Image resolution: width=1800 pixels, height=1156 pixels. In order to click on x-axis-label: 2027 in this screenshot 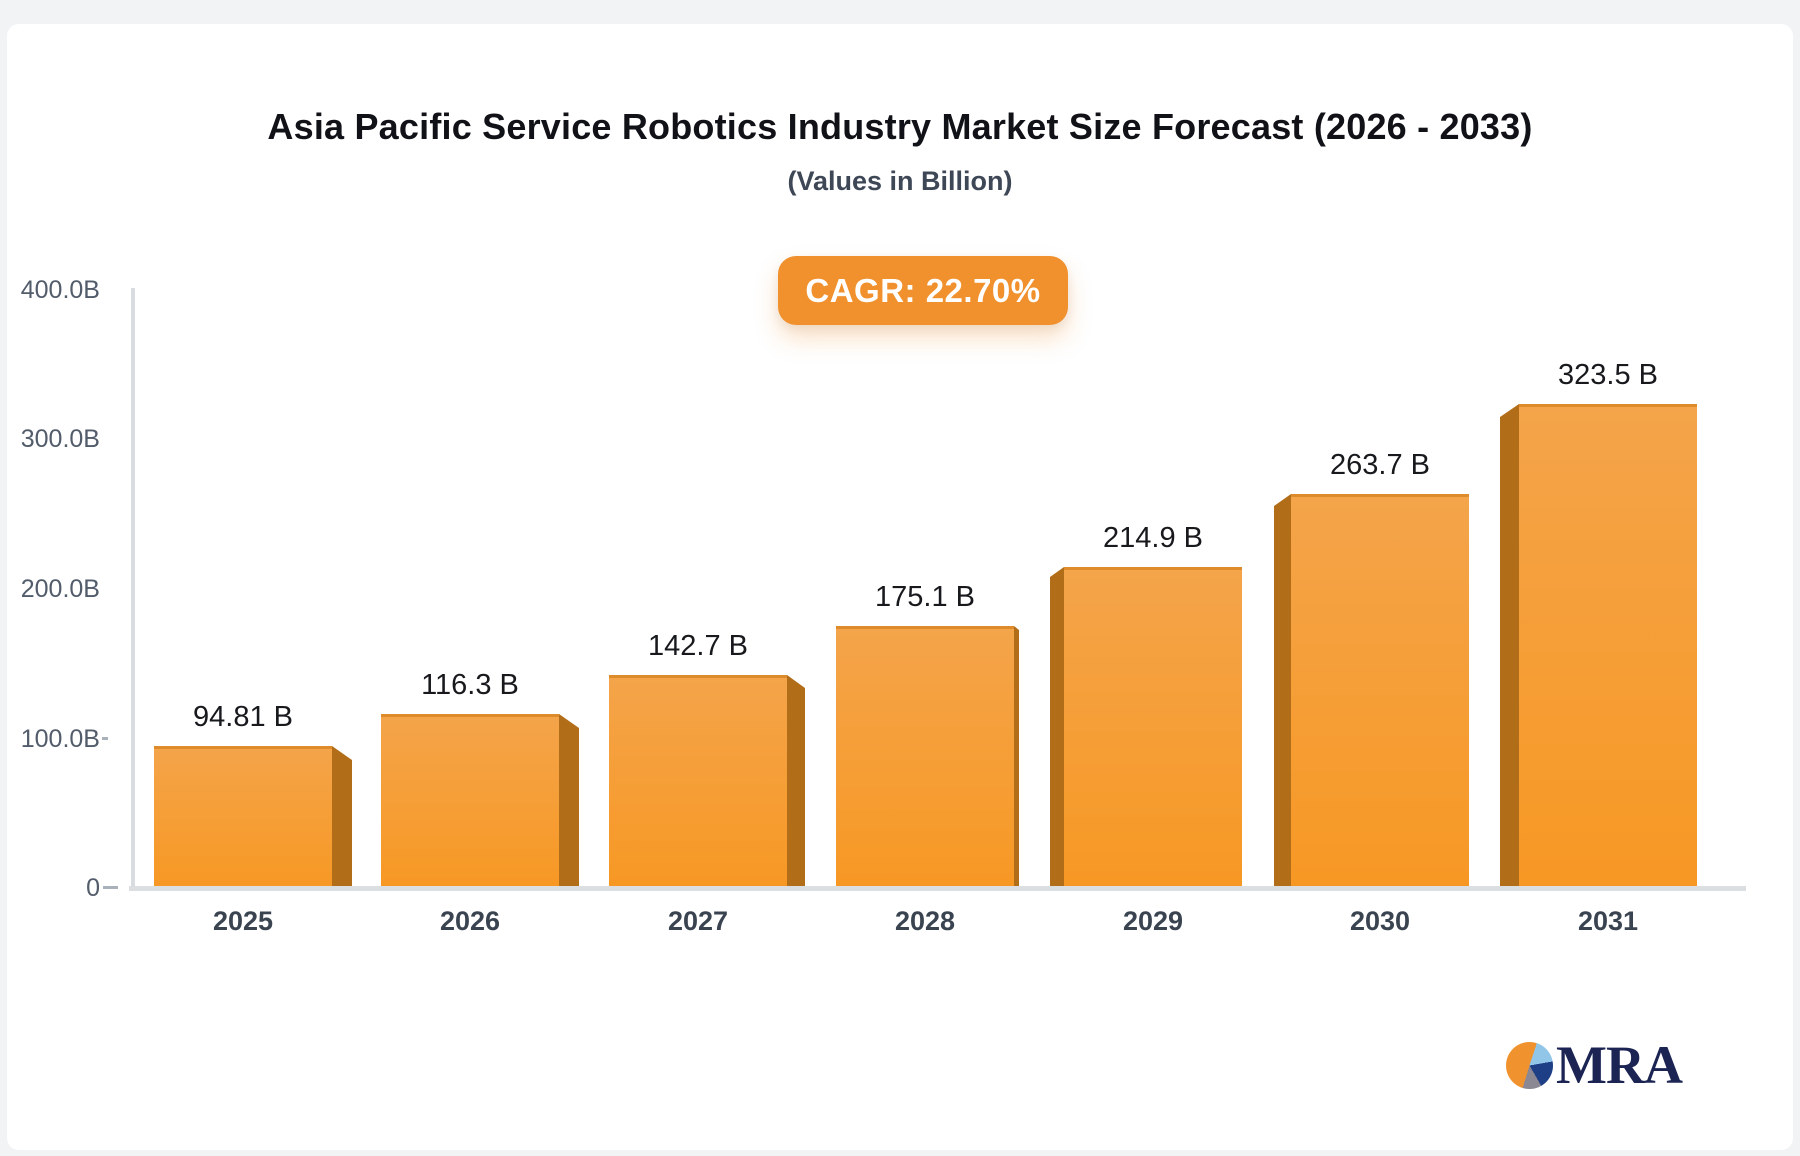, I will do `click(698, 921)`.